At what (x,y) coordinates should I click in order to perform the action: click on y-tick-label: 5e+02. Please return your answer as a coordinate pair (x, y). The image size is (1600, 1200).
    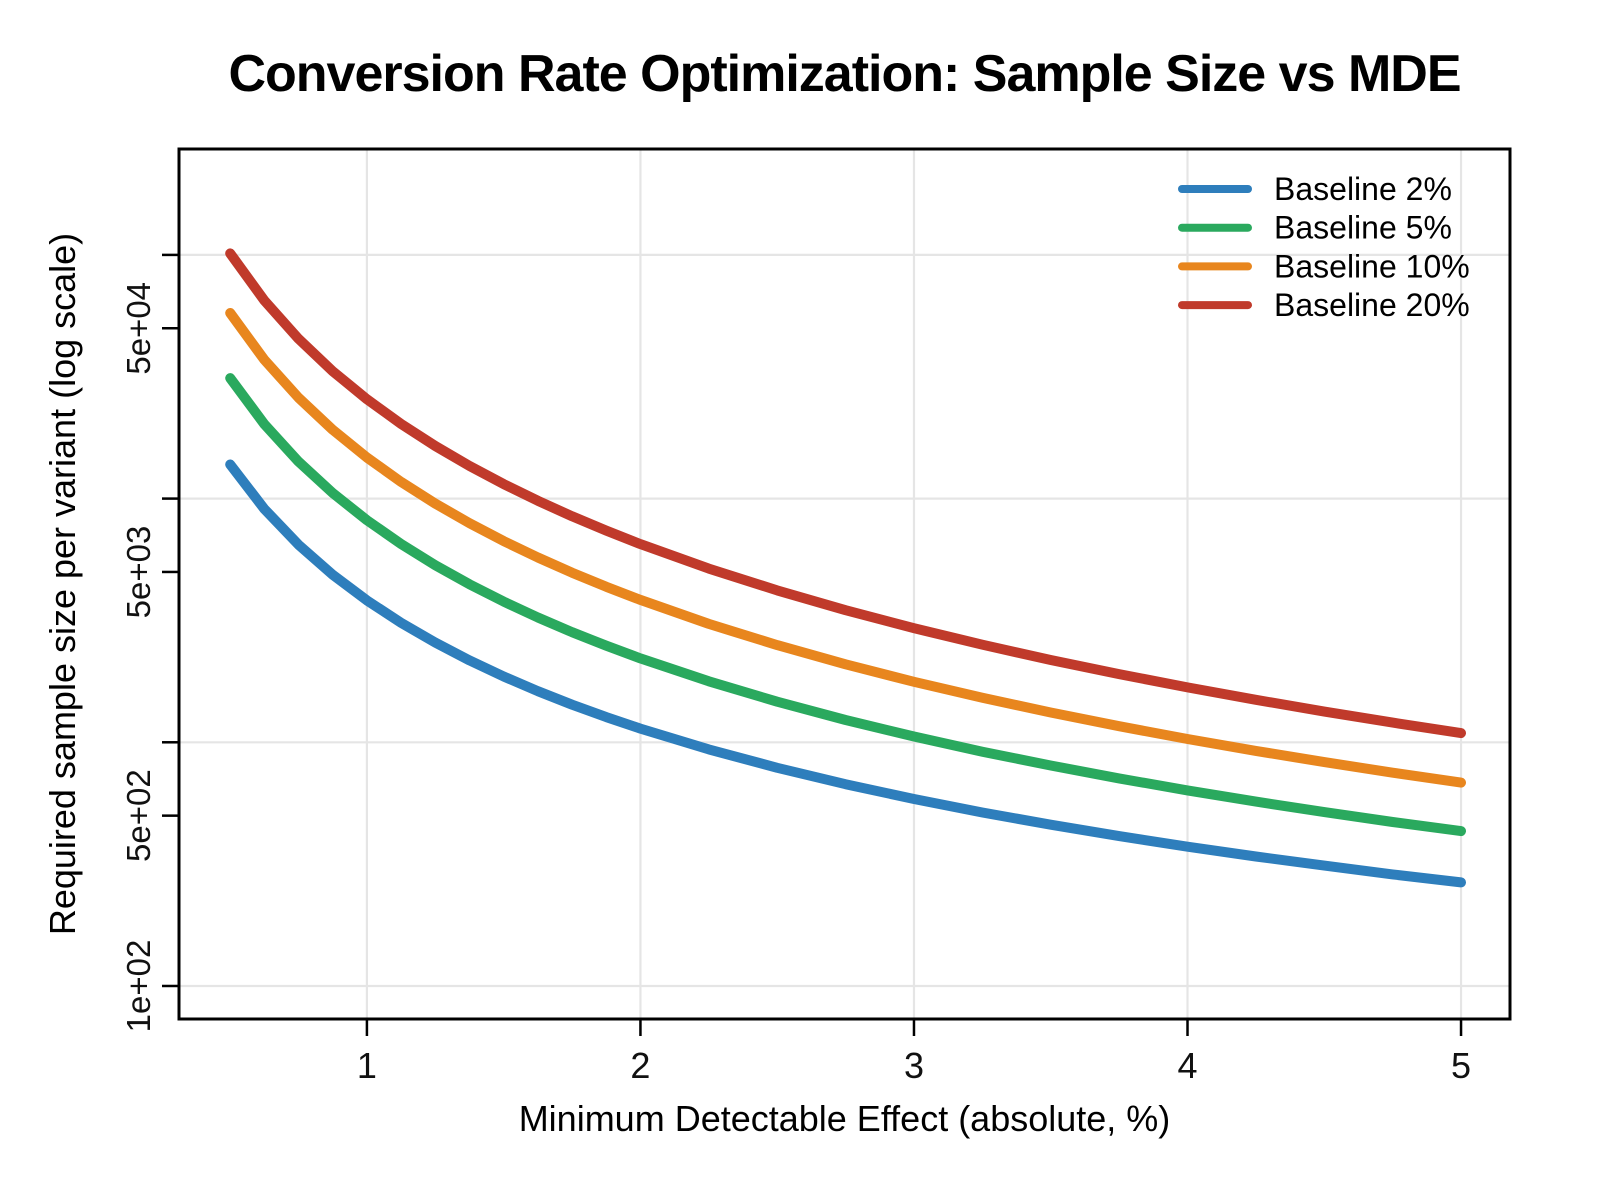
    Looking at the image, I should click on (138, 815).